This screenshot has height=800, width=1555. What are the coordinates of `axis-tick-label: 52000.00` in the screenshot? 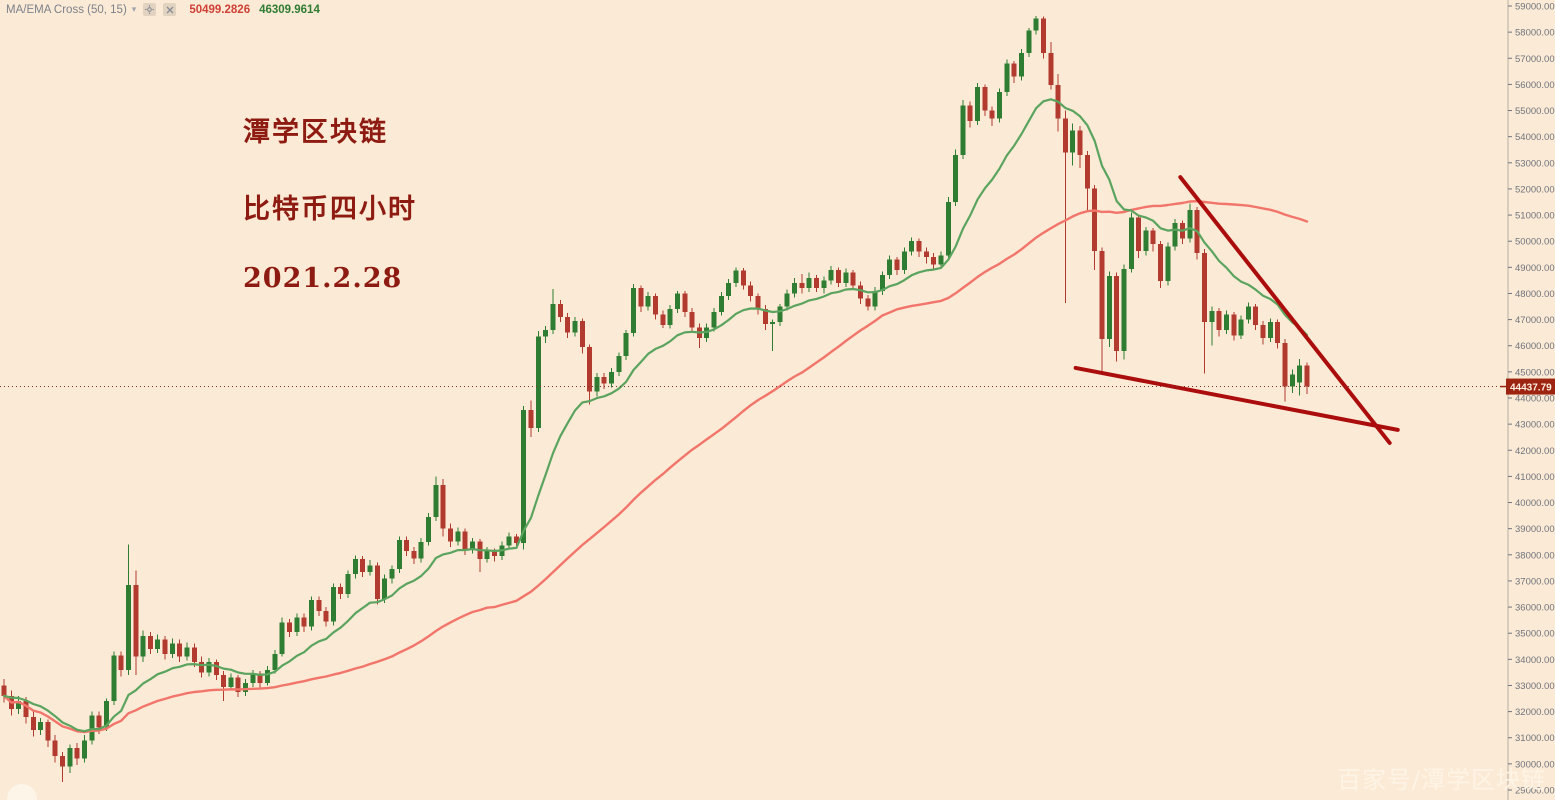 It's located at (1535, 189).